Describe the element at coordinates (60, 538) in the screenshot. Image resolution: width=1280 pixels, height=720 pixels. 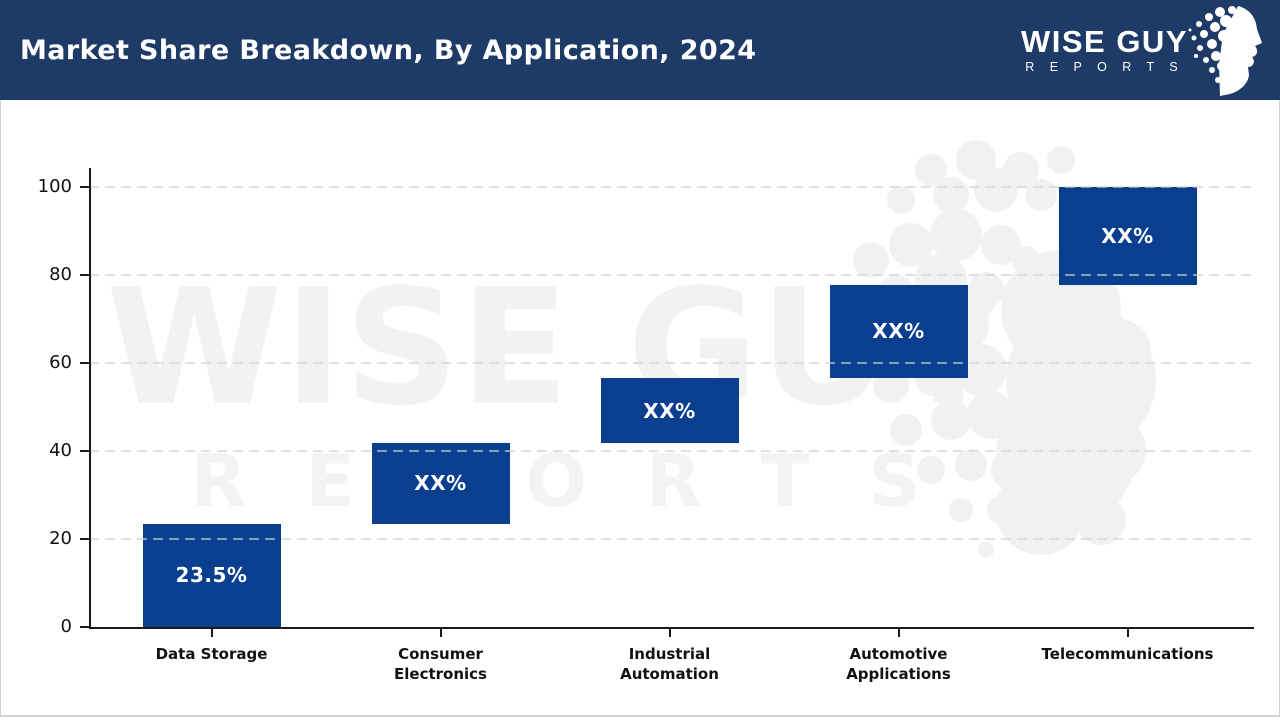
I see `y-axis-tick-label: 20` at that location.